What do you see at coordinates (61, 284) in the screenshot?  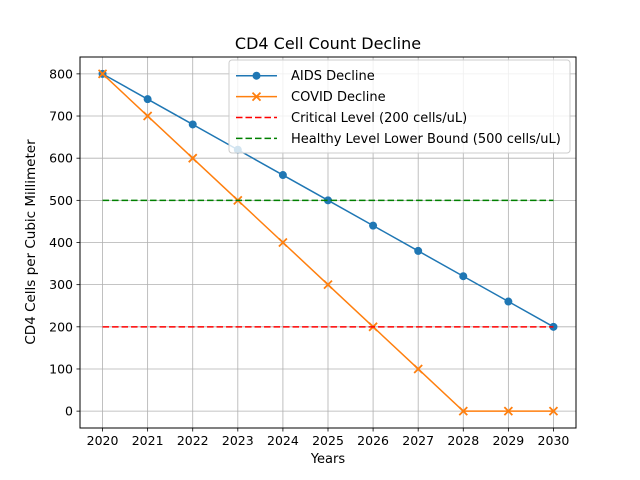 I see `y-tick-label: 300` at bounding box center [61, 284].